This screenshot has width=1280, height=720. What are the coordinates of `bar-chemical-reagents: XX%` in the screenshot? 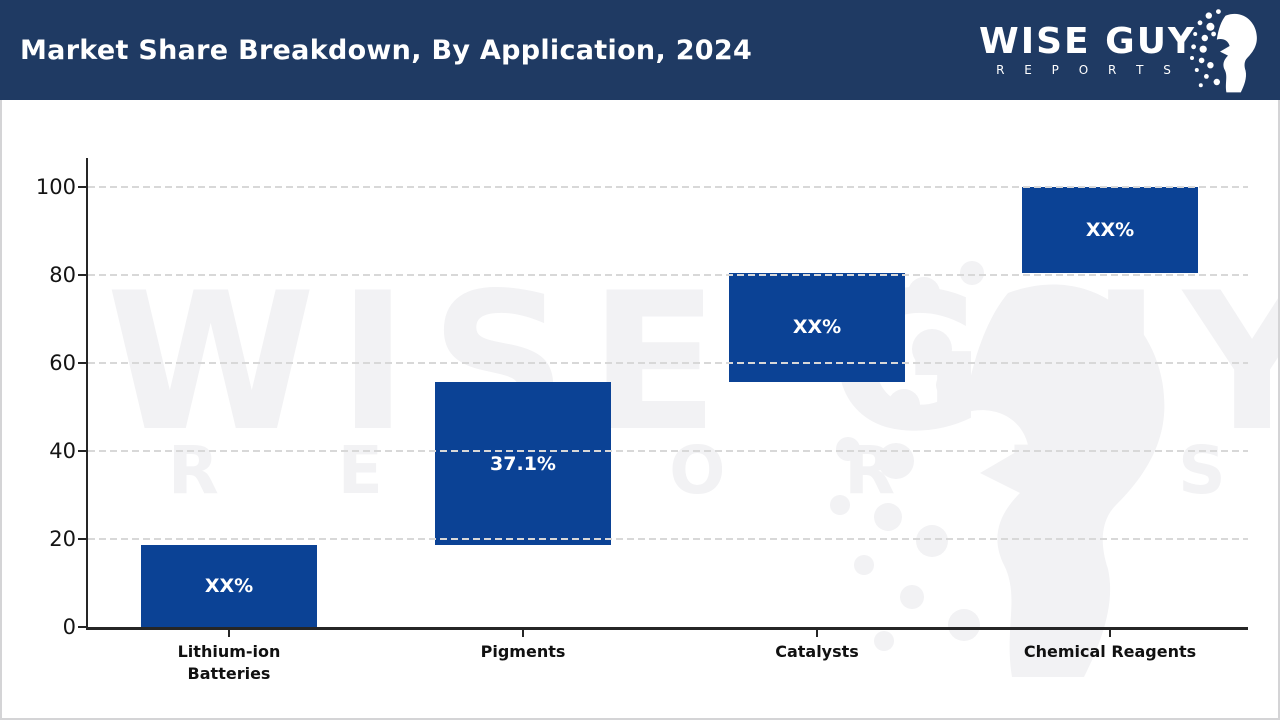 It's located at (1110, 230).